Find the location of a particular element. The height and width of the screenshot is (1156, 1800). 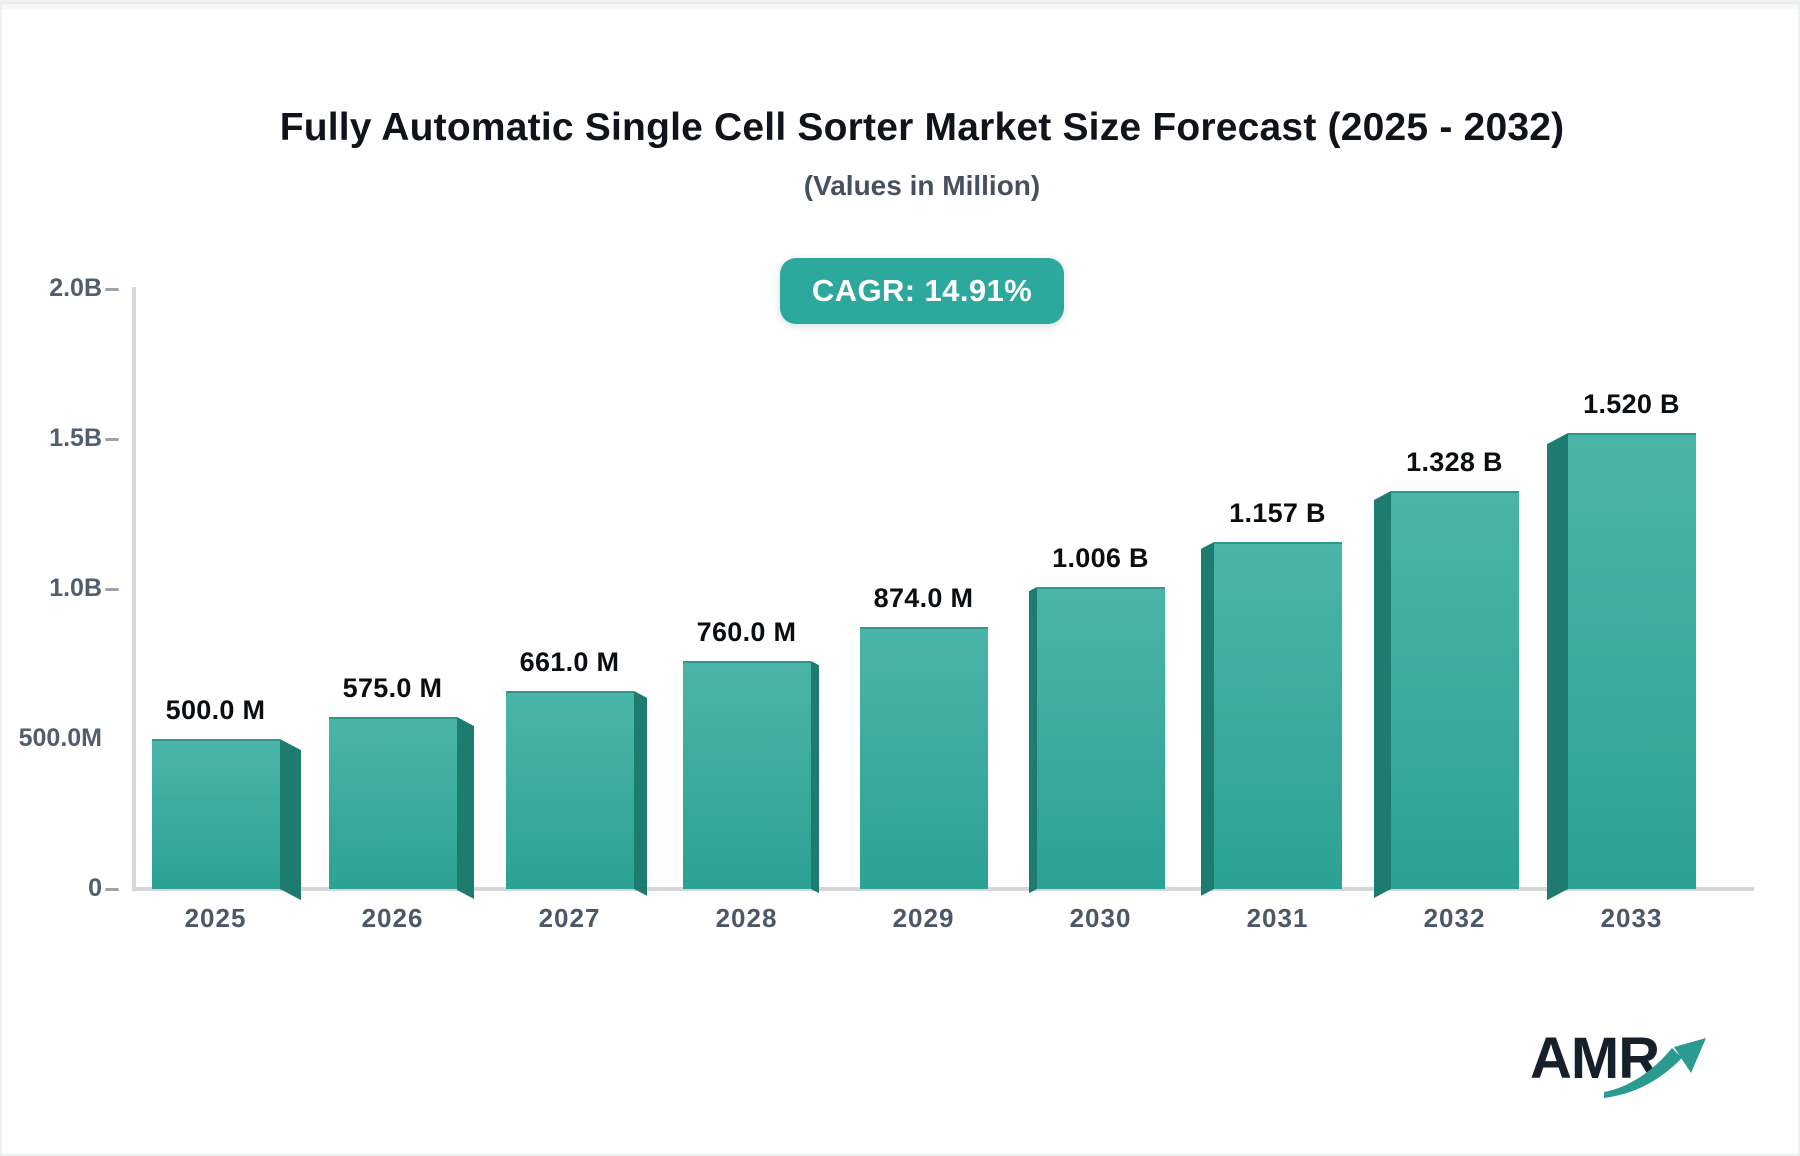

y-axis-tick-label: 1.0B is located at coordinates (75, 588).